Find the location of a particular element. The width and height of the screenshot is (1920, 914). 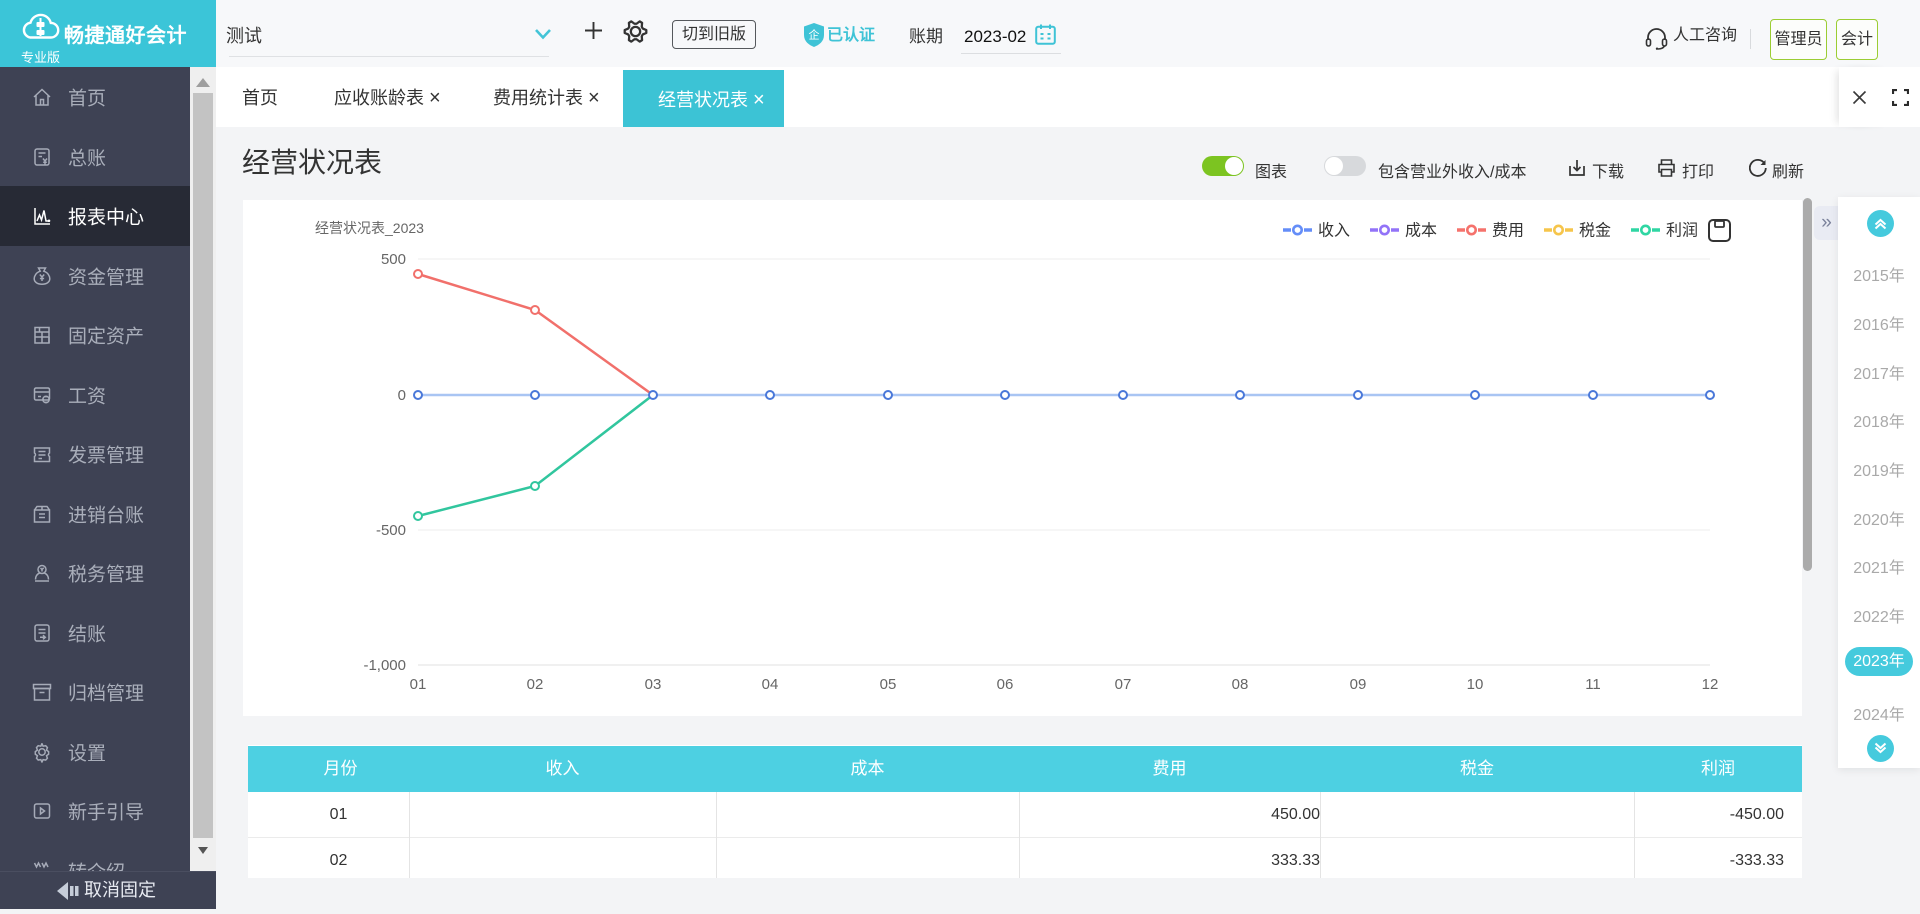

svg-text: -1,000 is located at coordinates (384, 665).